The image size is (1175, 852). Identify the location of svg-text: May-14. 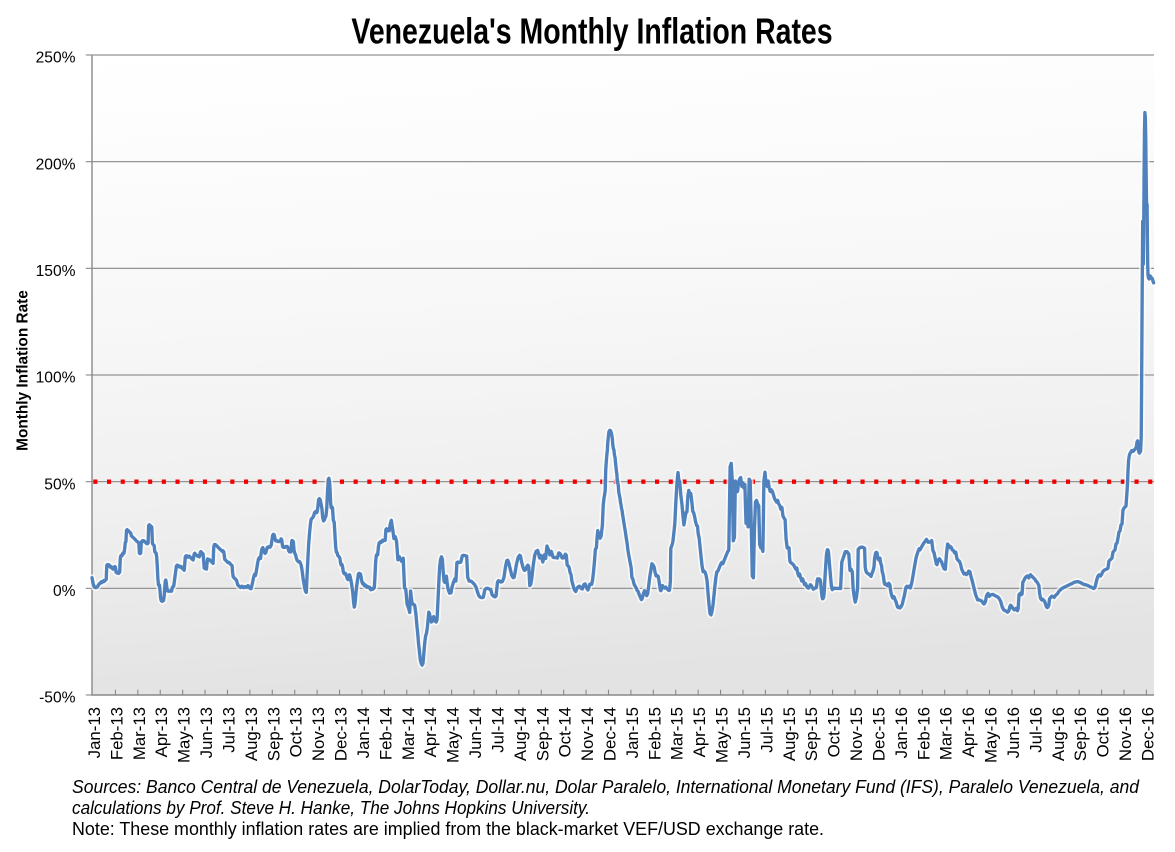
(453, 735).